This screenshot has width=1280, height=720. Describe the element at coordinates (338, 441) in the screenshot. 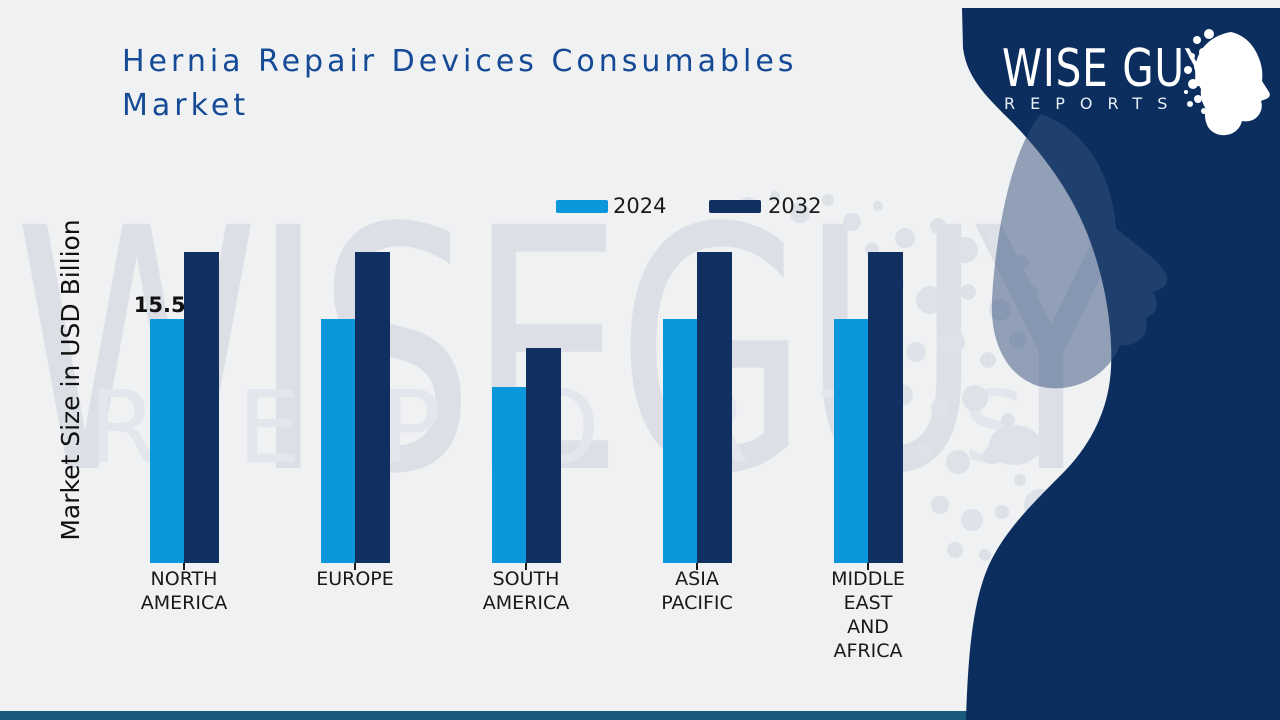

I see `bar-2024-europe` at that location.